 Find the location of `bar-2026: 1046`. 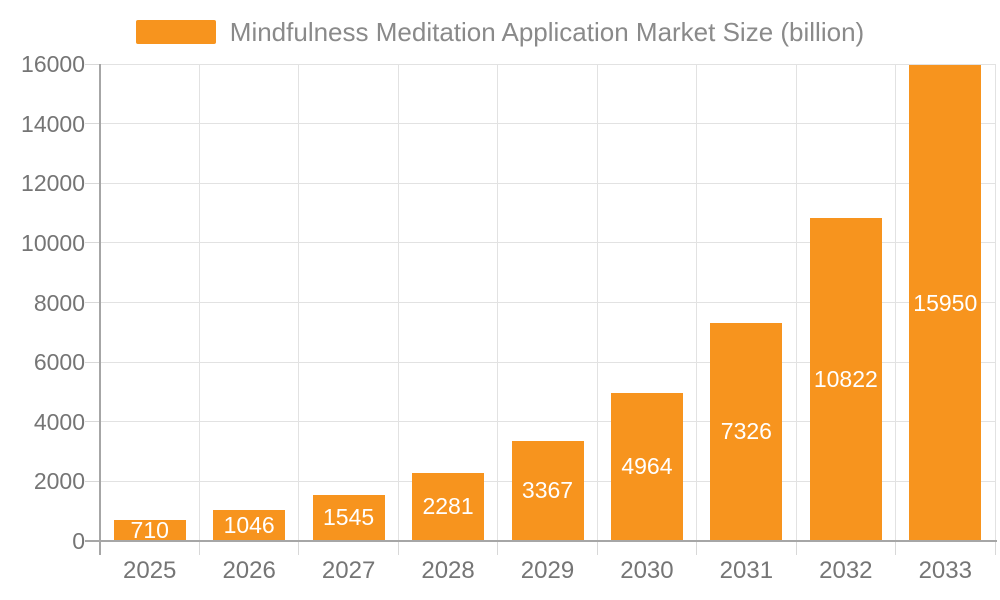

bar-2026: 1046 is located at coordinates (249, 525).